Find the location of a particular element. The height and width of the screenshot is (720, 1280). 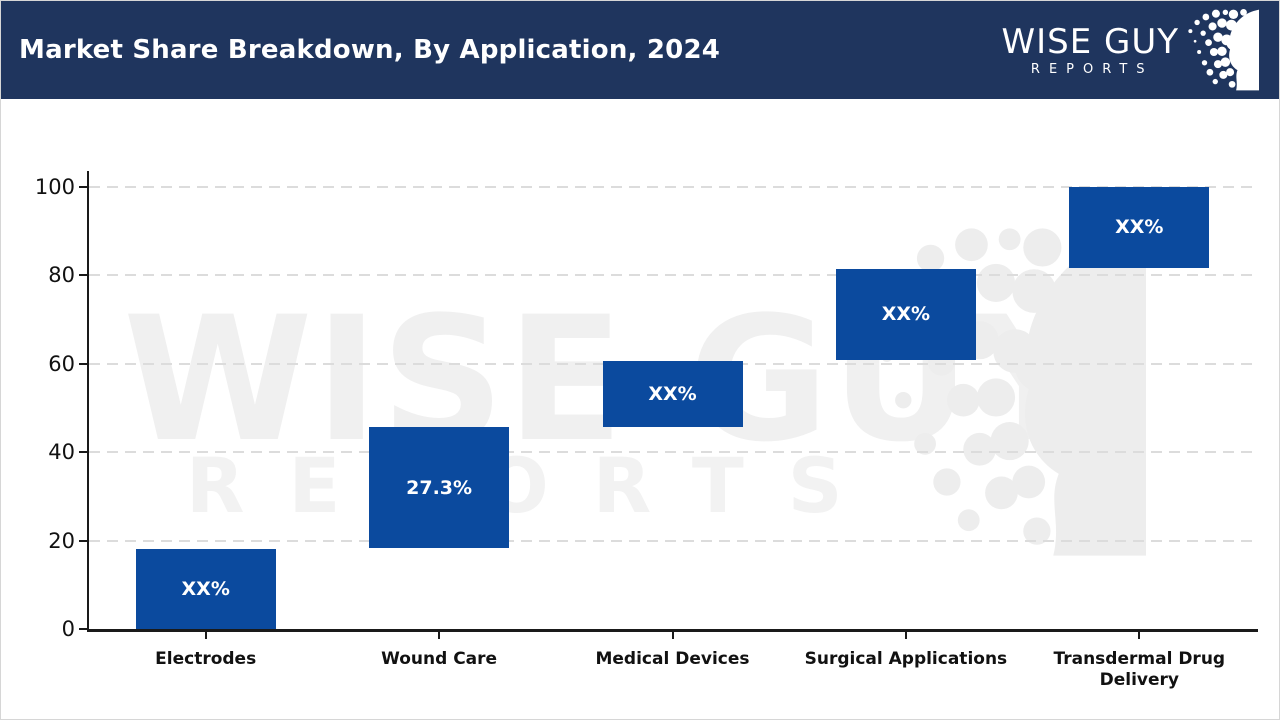

bar-surgical-applications: XX% is located at coordinates (905, 314).